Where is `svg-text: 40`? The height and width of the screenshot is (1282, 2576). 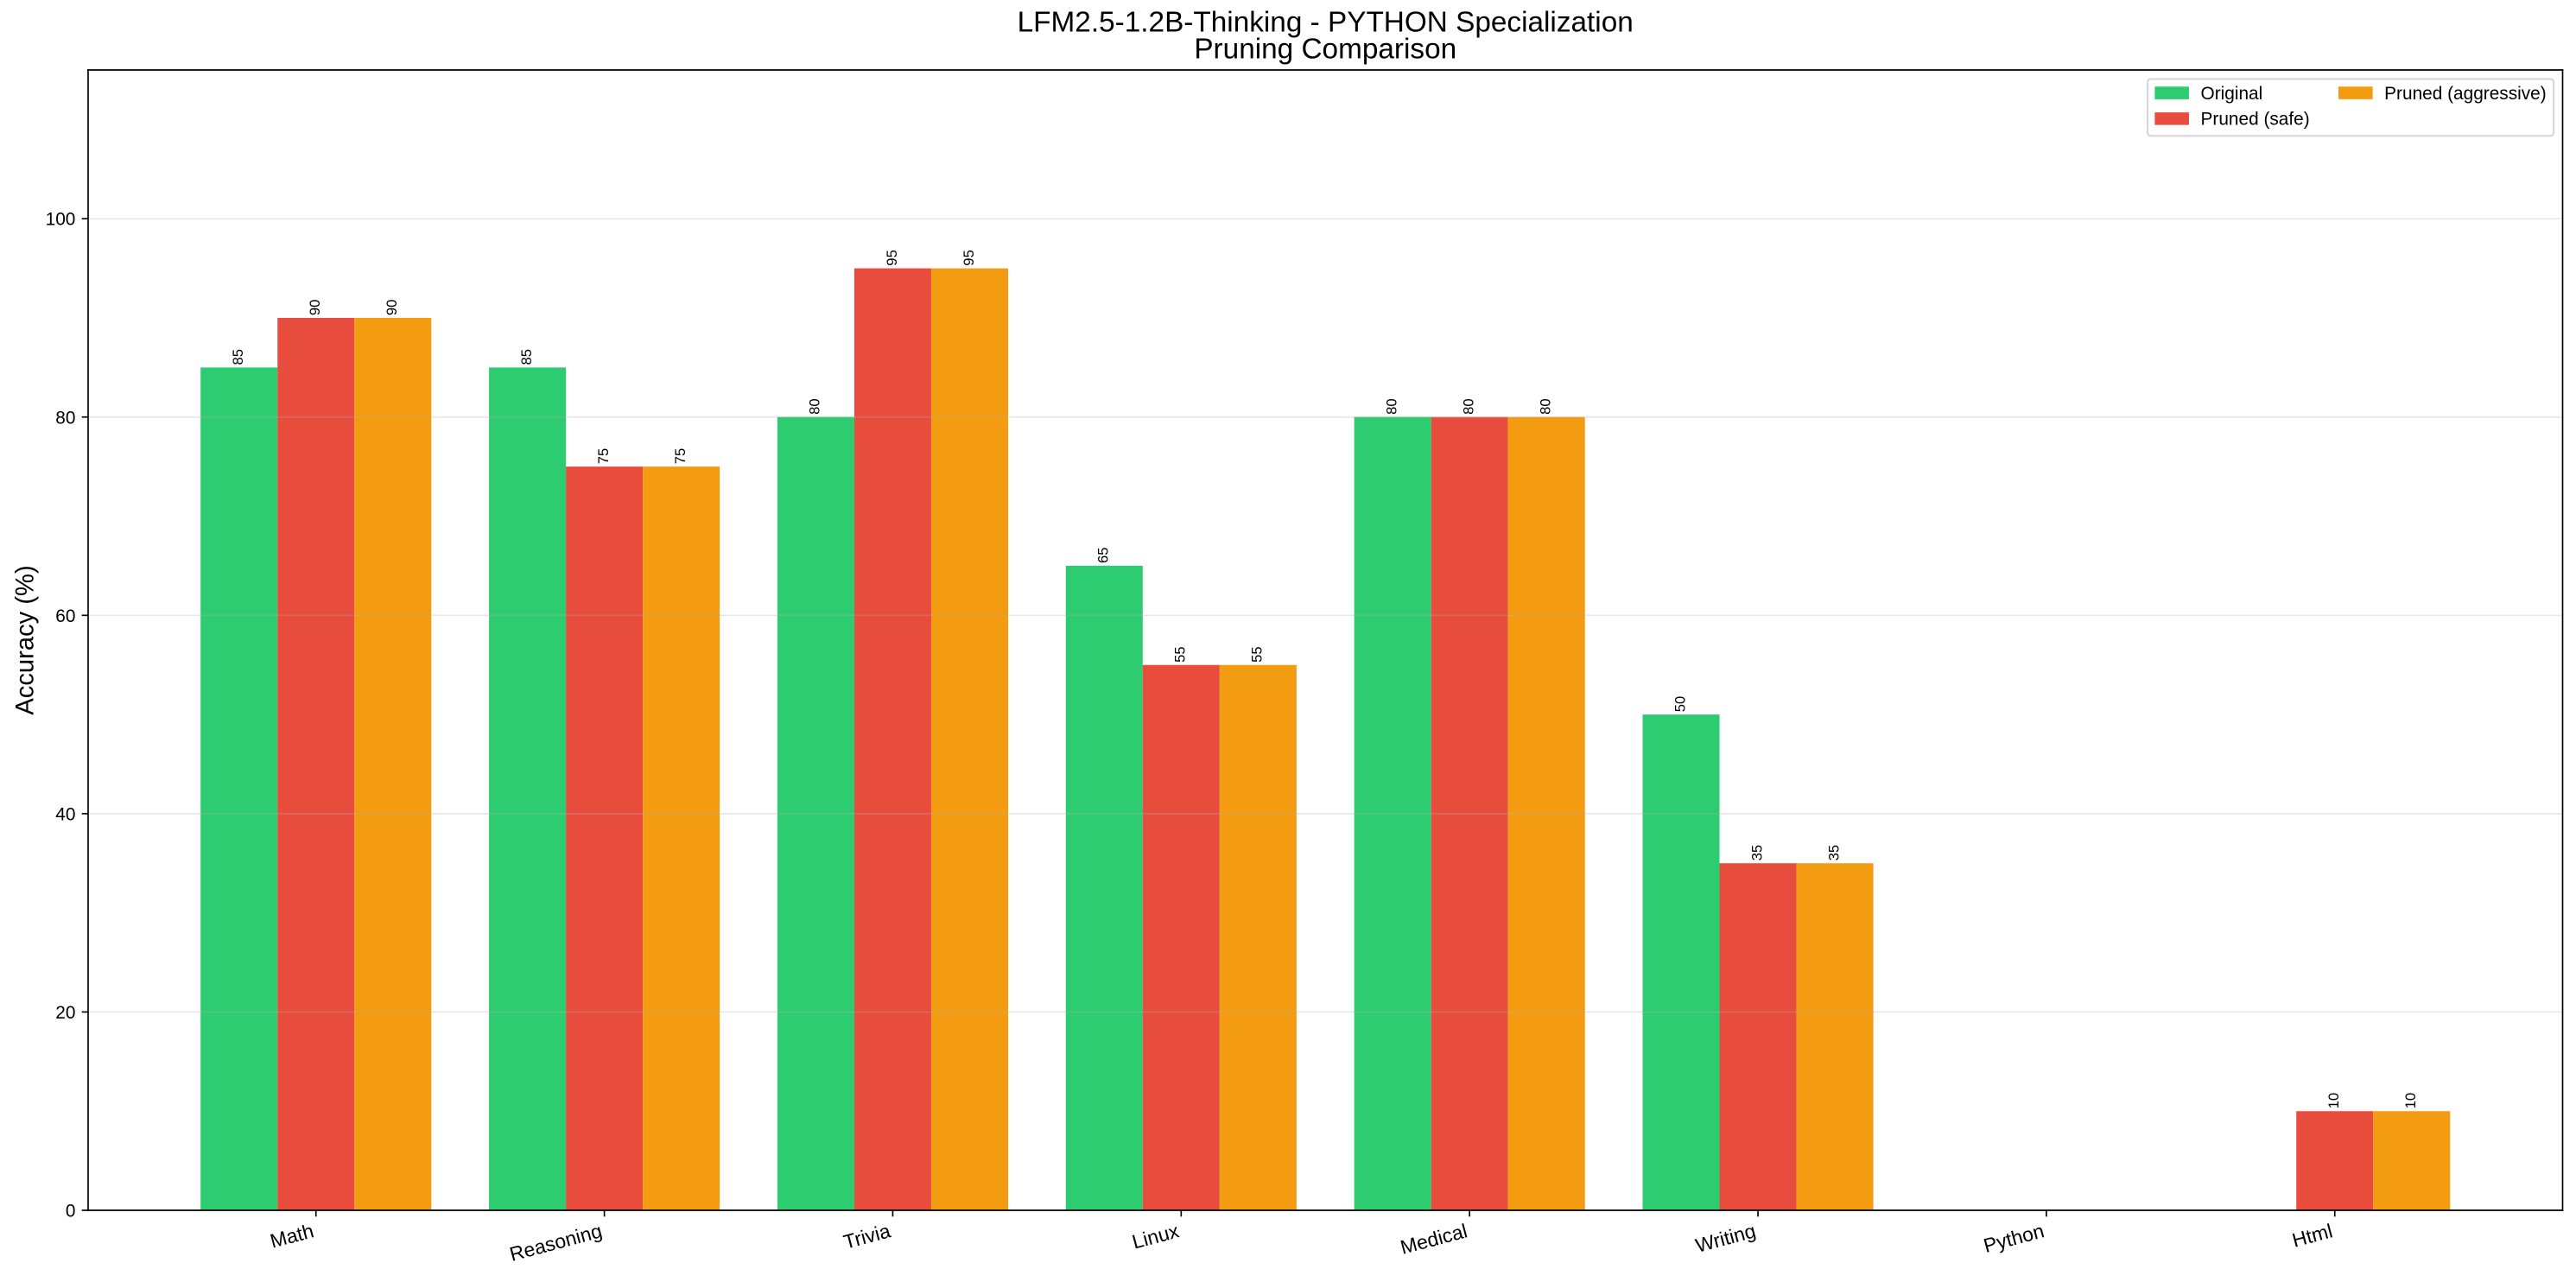 svg-text: 40 is located at coordinates (65, 814).